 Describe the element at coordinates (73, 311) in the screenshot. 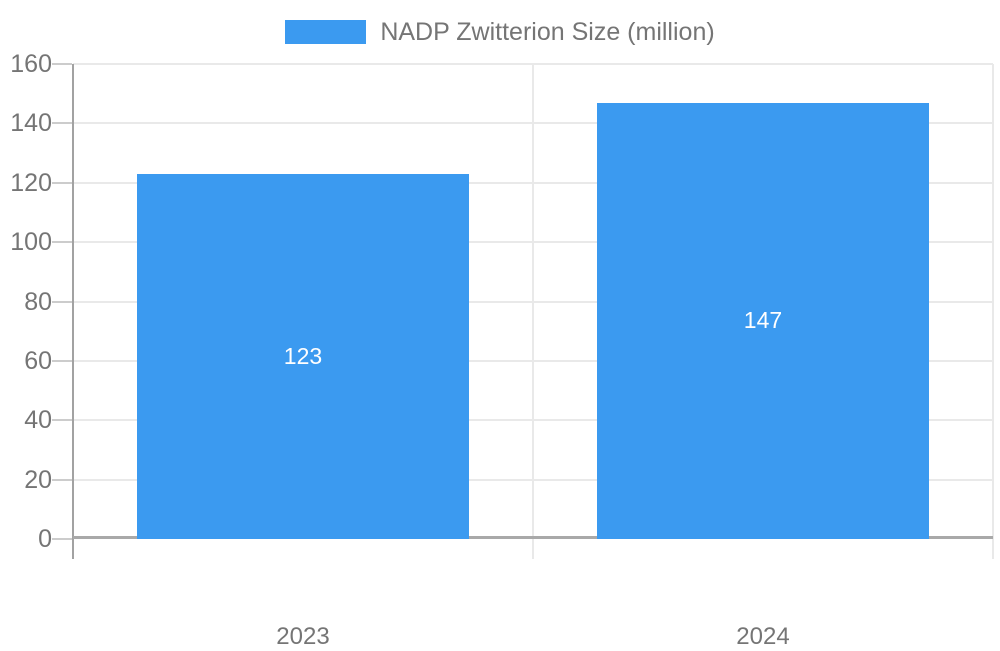

I see `y-axis-line` at that location.